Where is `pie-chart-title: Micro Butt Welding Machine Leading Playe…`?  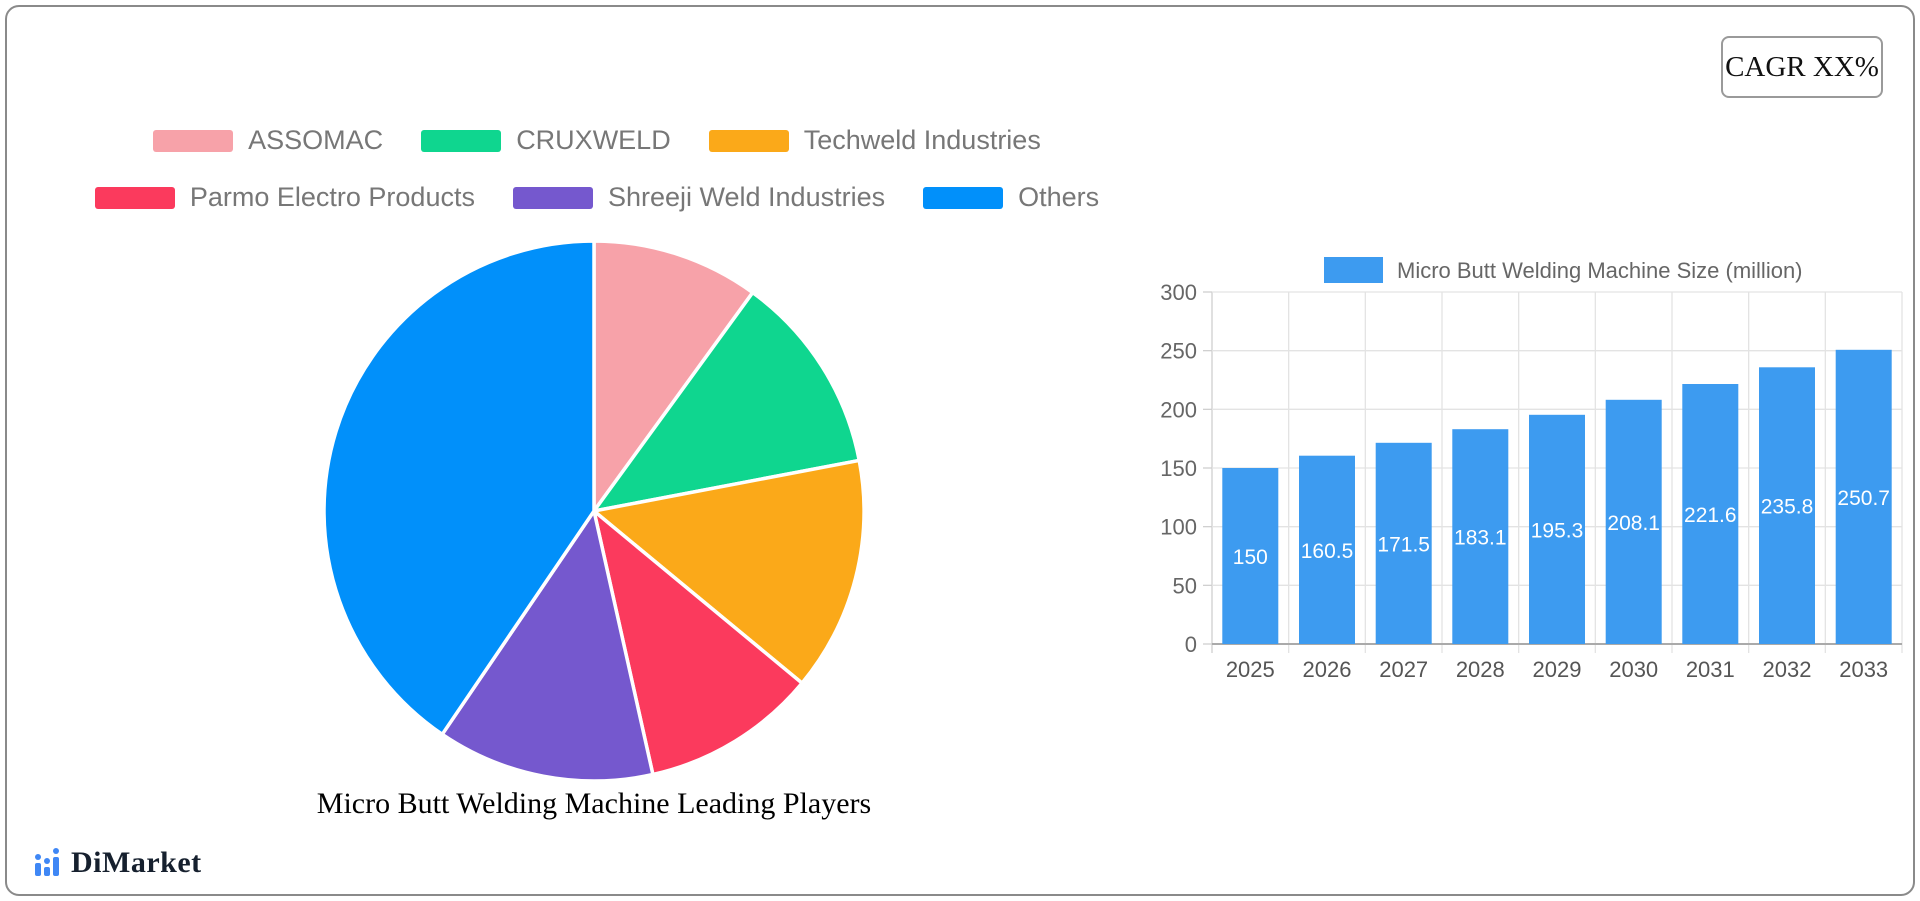 pie-chart-title: Micro Butt Welding Machine Leading Playe… is located at coordinates (594, 803).